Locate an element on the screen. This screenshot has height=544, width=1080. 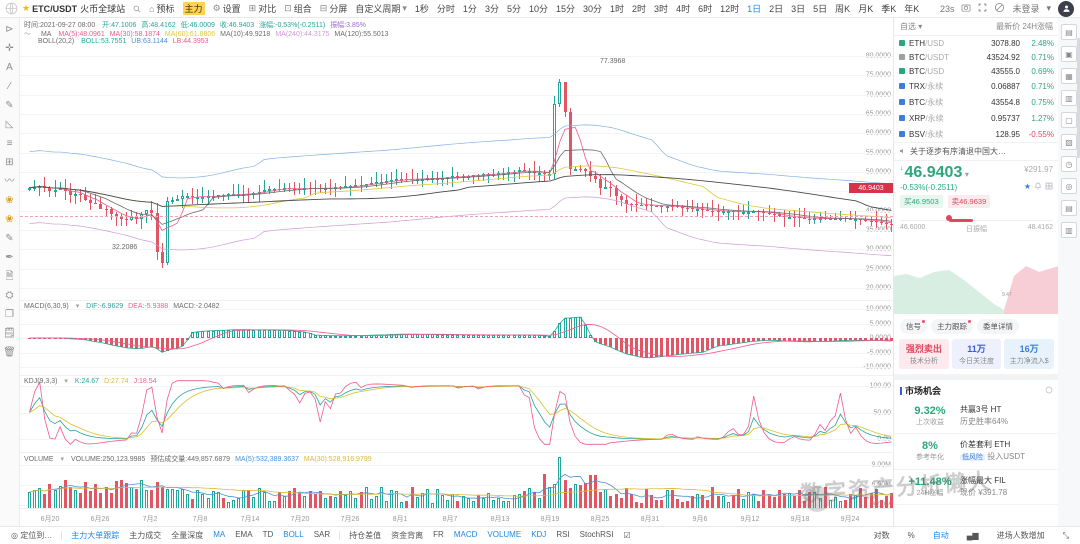
compare-button: ⊞ 对比 is located at coordinates (263, 8).